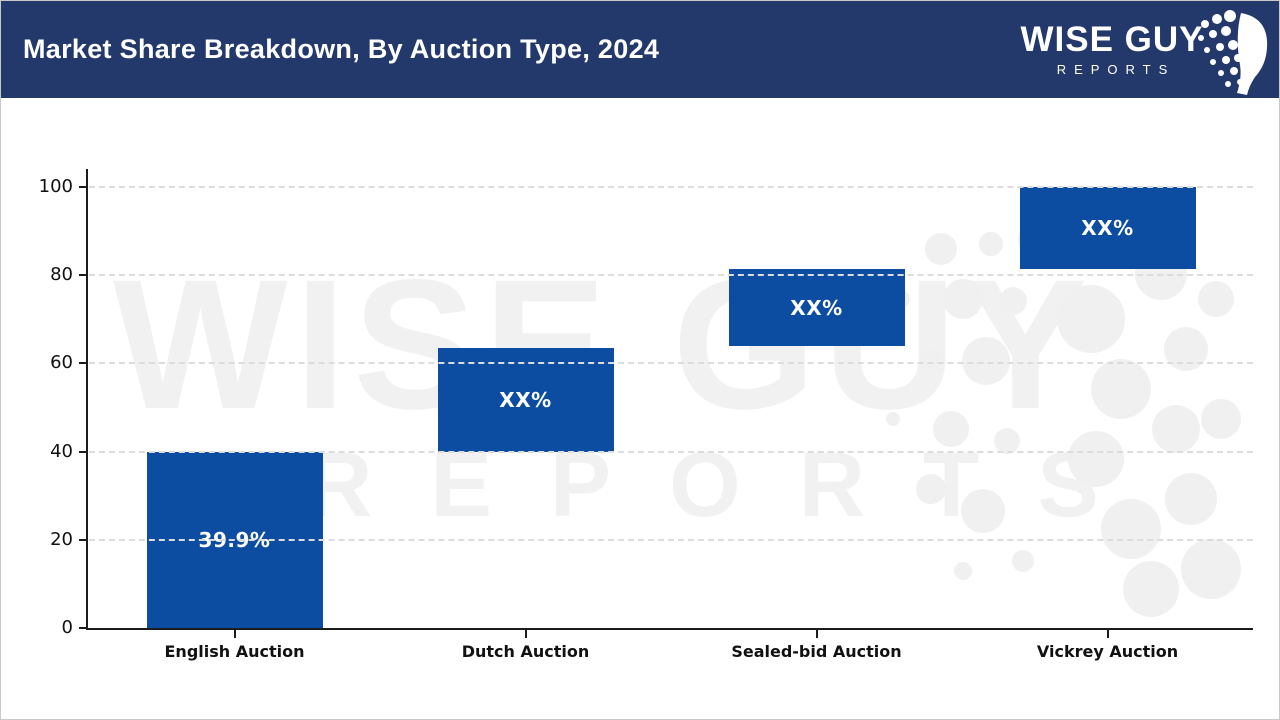  Describe the element at coordinates (234, 651) in the screenshot. I see `x-label-1: English Auction` at that location.